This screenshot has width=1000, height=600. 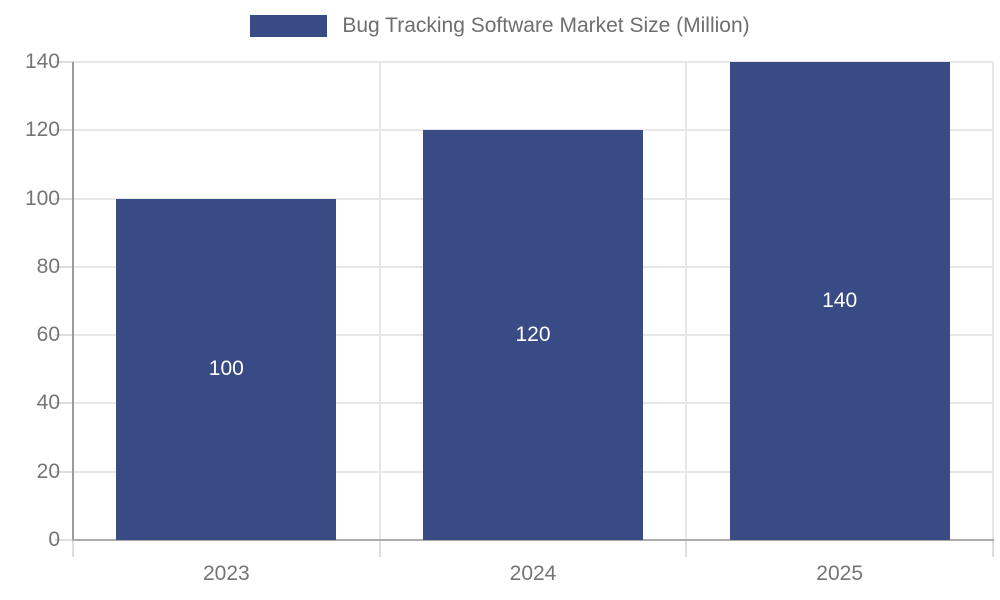 I want to click on y-tick-label: 80, so click(x=48, y=266).